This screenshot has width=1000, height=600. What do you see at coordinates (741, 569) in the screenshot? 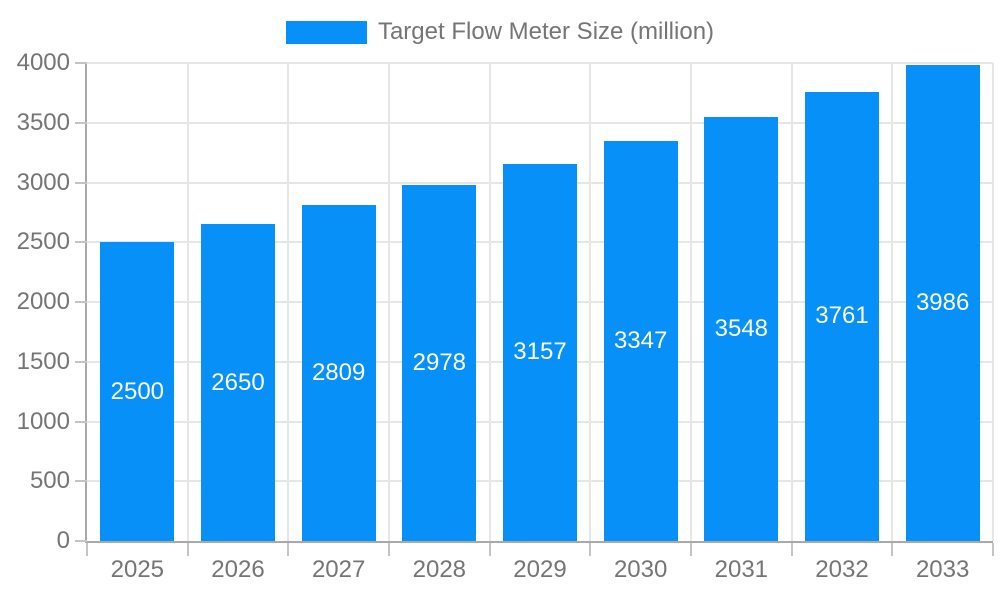
I see `x-axis-label: 2031` at bounding box center [741, 569].